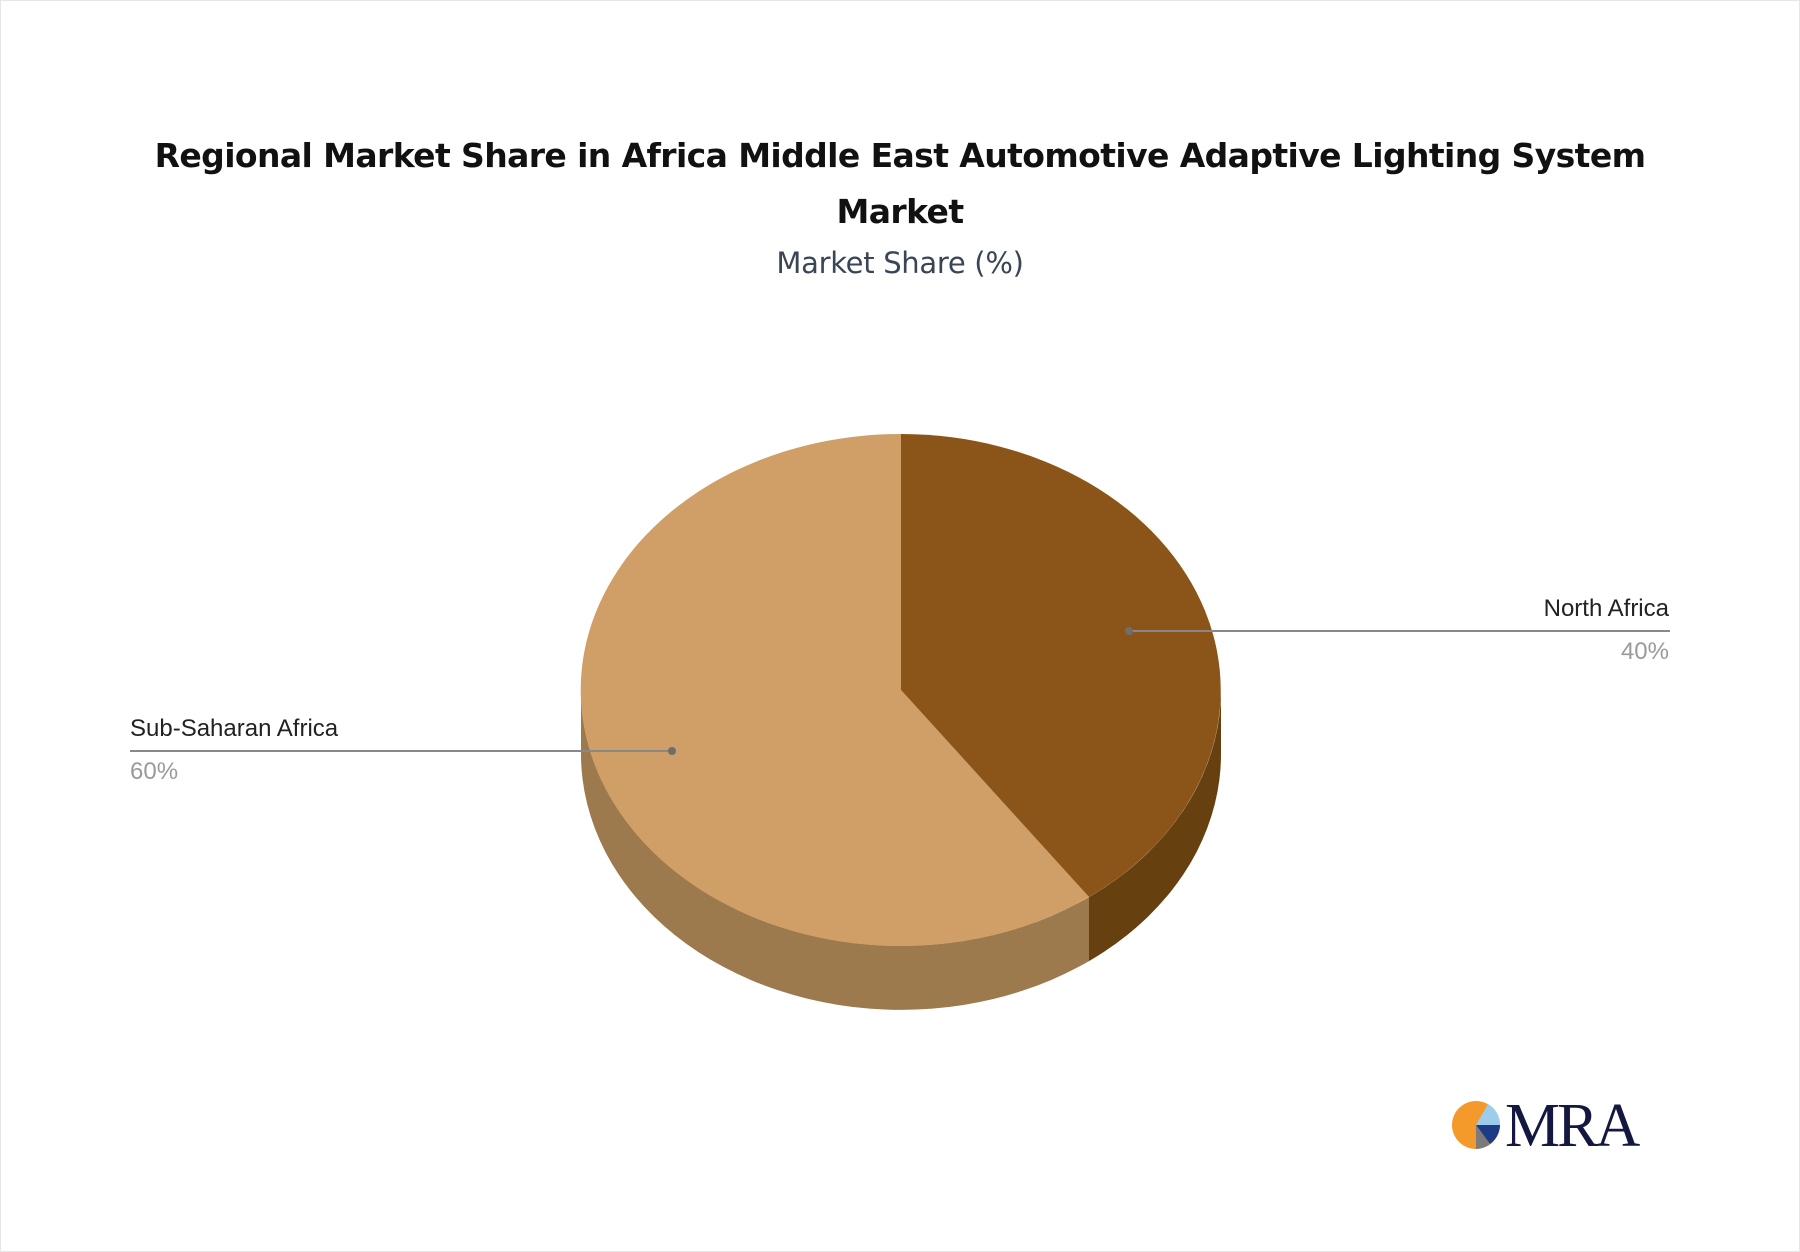  What do you see at coordinates (1572, 1126) in the screenshot?
I see `logo-text: MRA` at bounding box center [1572, 1126].